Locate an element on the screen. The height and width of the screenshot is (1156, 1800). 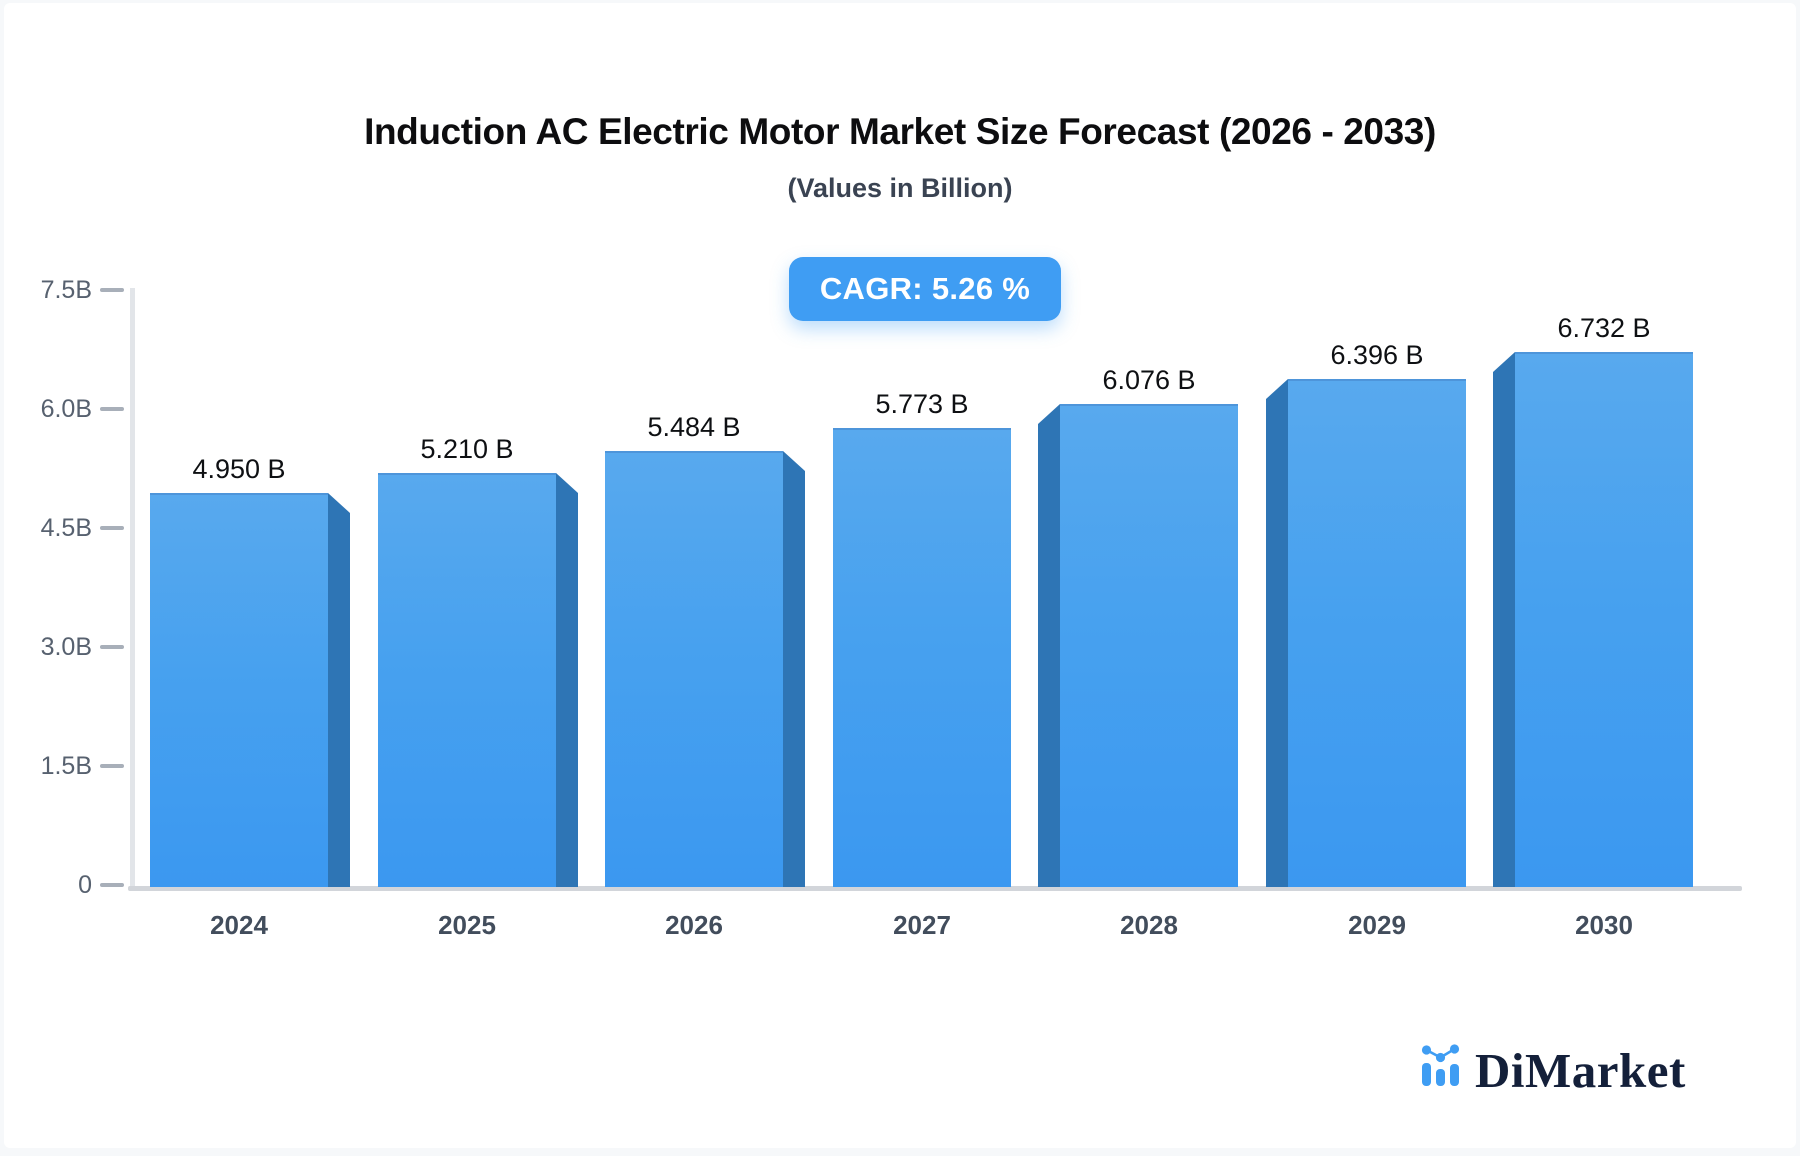
brand-name: DiMarket is located at coordinates (1580, 1070).